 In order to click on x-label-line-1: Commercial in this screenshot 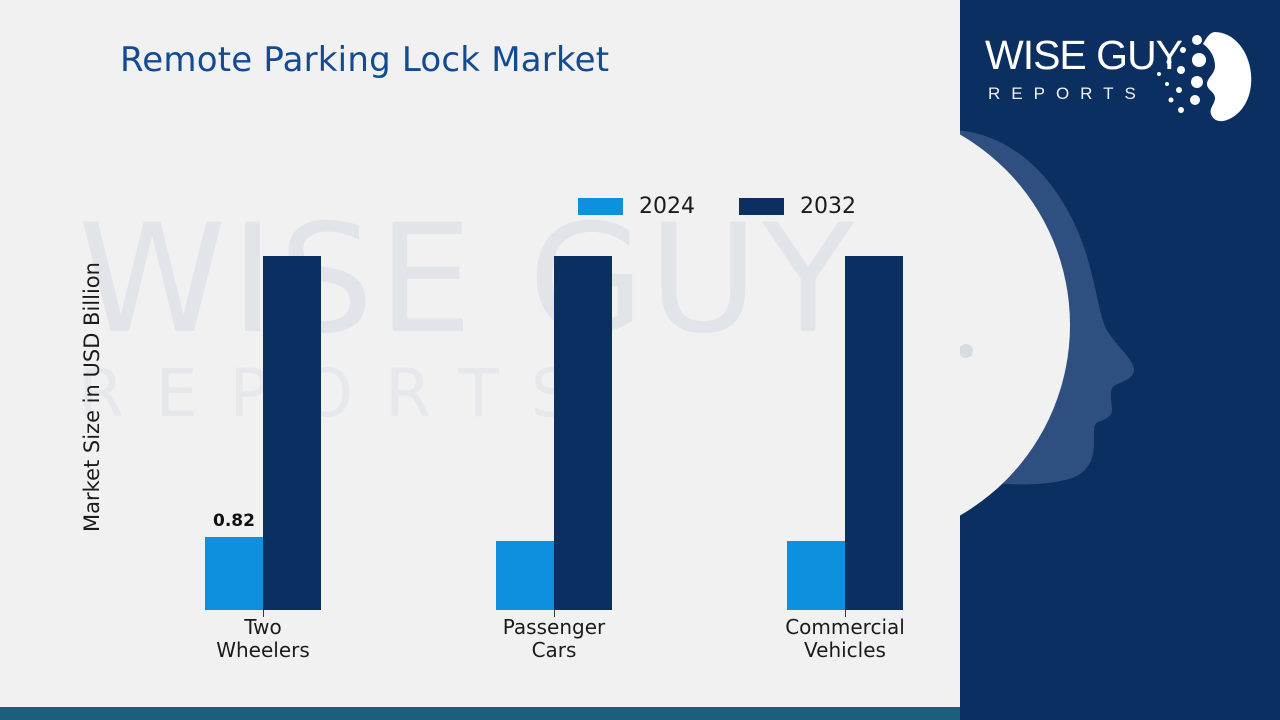, I will do `click(845, 627)`.